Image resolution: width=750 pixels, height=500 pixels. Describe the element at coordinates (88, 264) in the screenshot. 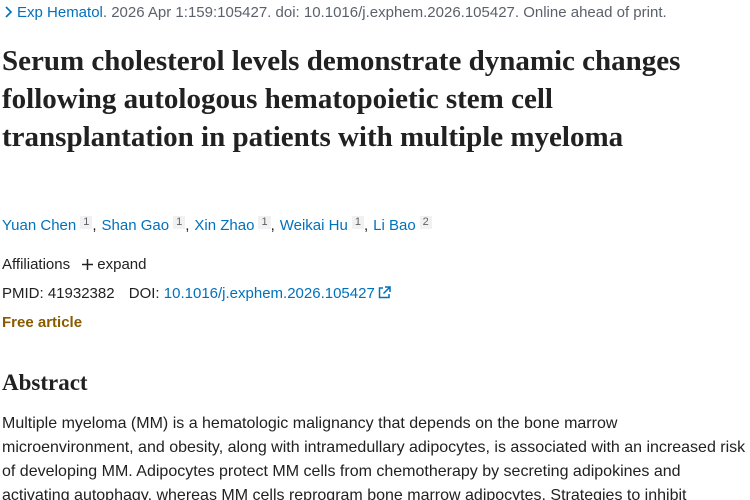

I see `plus-icon` at that location.